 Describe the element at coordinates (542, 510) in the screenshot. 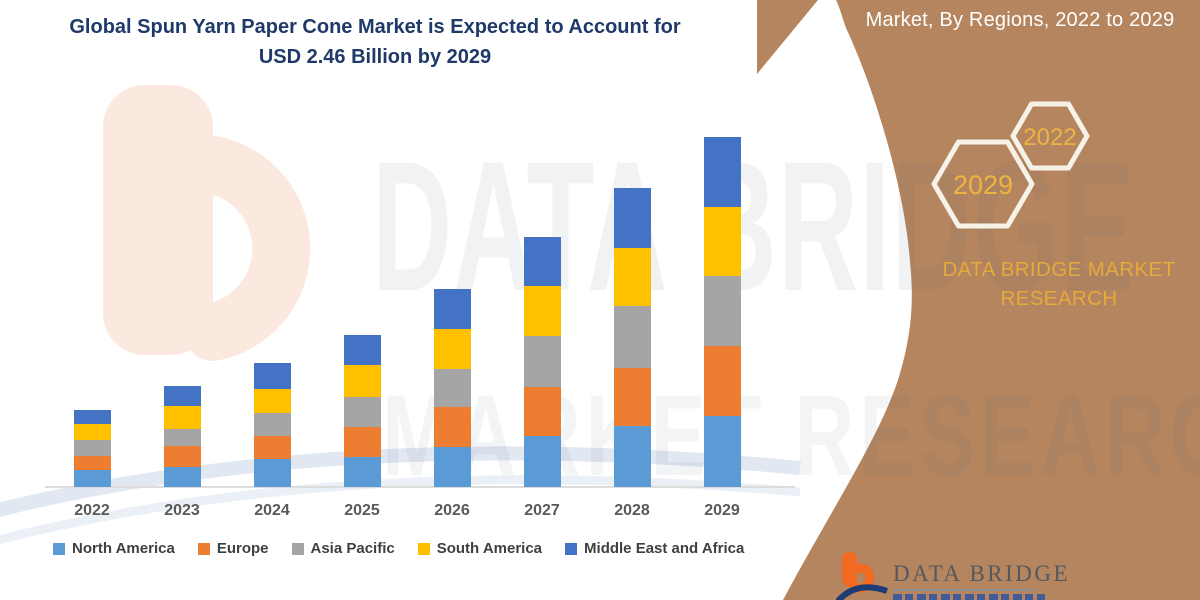

I see `x-axis-label-2027: 2027` at that location.